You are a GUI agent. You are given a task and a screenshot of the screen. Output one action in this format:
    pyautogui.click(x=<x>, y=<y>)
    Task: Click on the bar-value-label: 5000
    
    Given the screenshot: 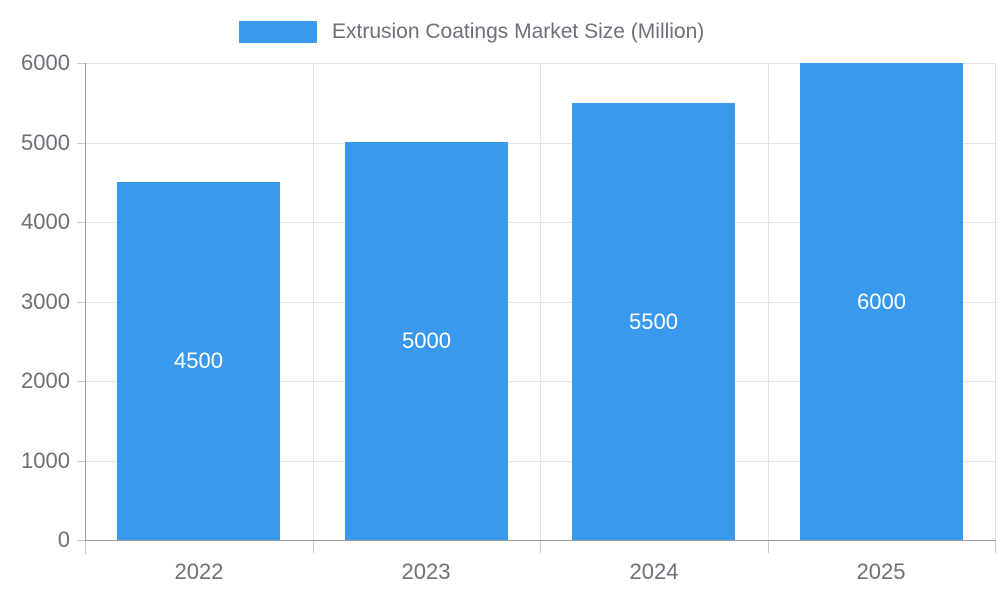 What is the action you would take?
    pyautogui.click(x=426, y=340)
    